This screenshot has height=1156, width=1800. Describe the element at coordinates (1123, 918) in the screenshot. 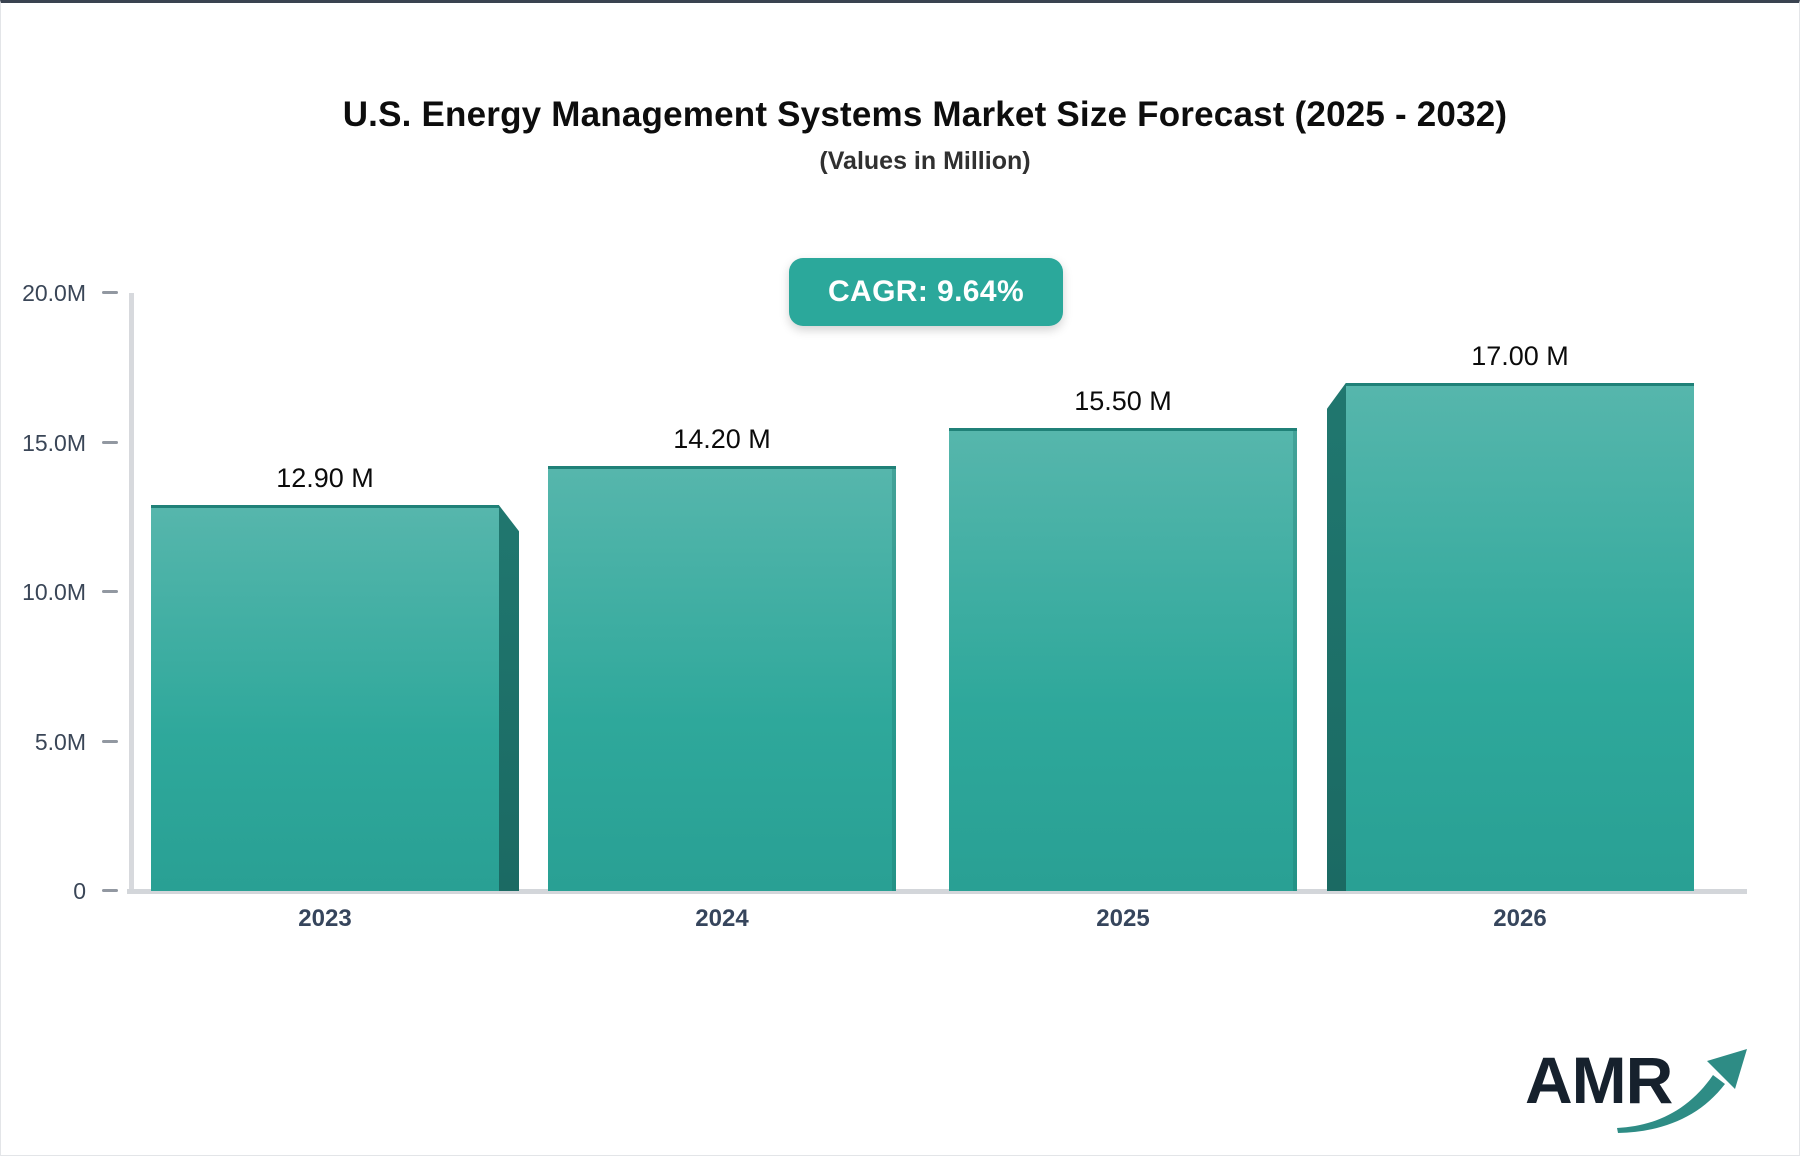

I see `x-axis-label: 2025` at that location.